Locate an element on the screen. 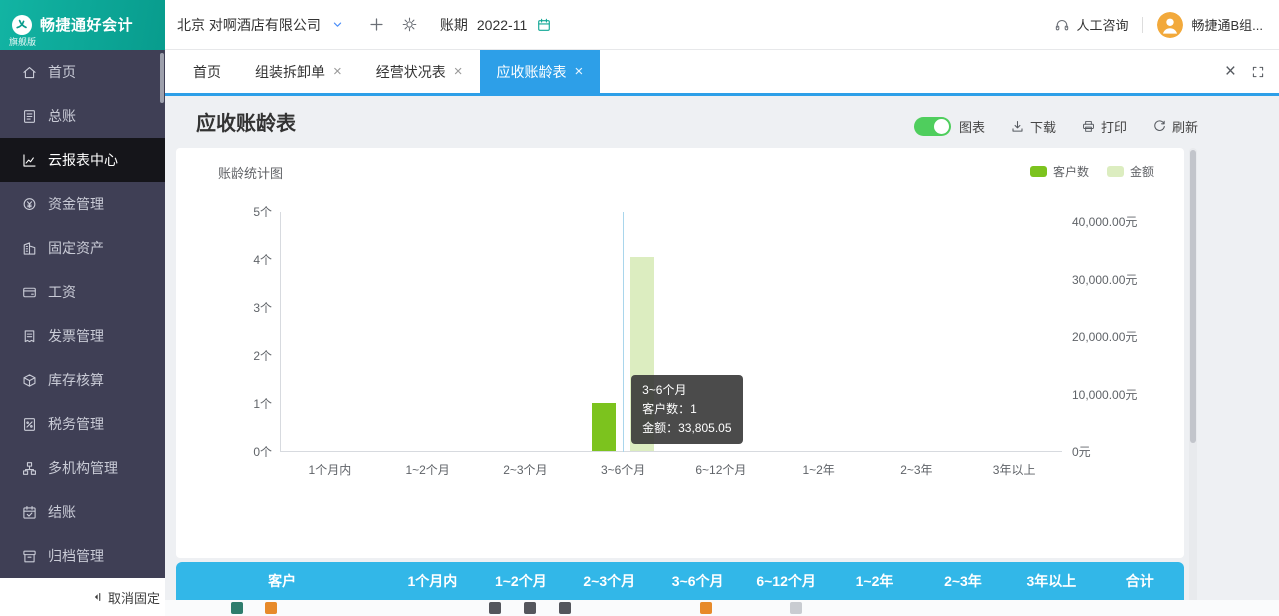 The image size is (1279, 616). sidebar-item-fund: 资金管理 is located at coordinates (82, 204).